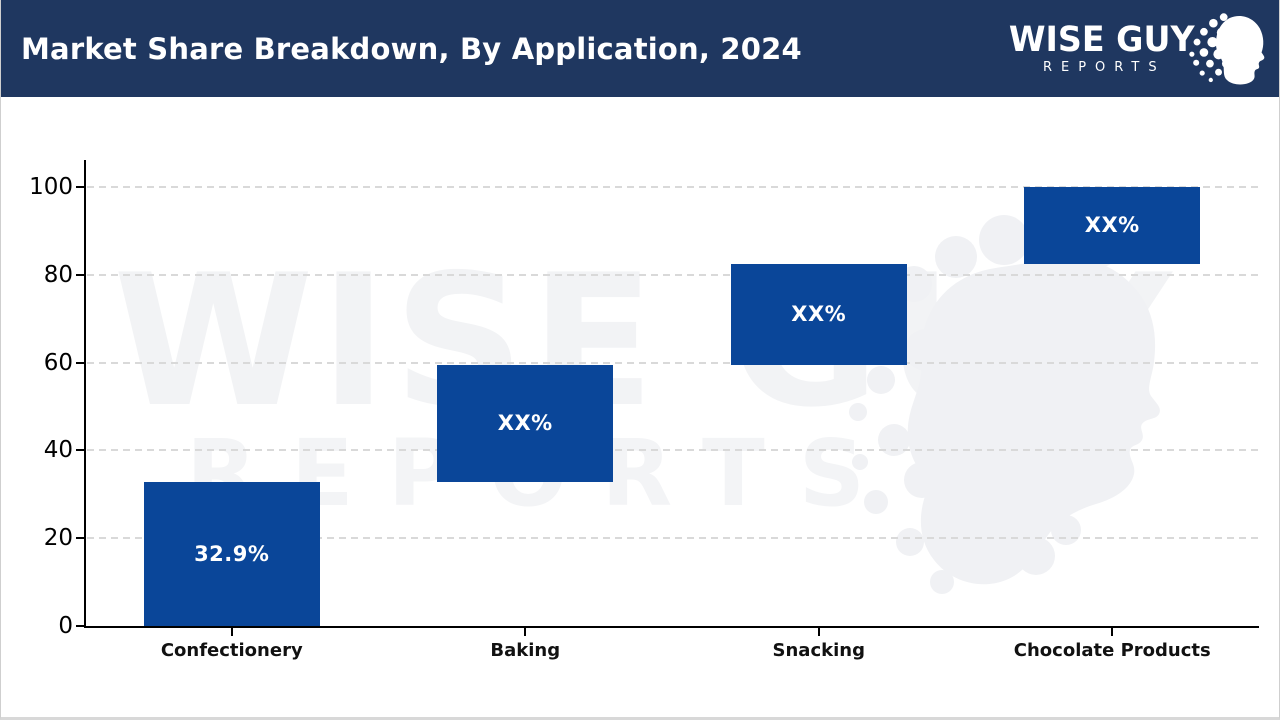 This screenshot has width=1280, height=720. I want to click on x-axis-category-label: Snacking, so click(818, 650).